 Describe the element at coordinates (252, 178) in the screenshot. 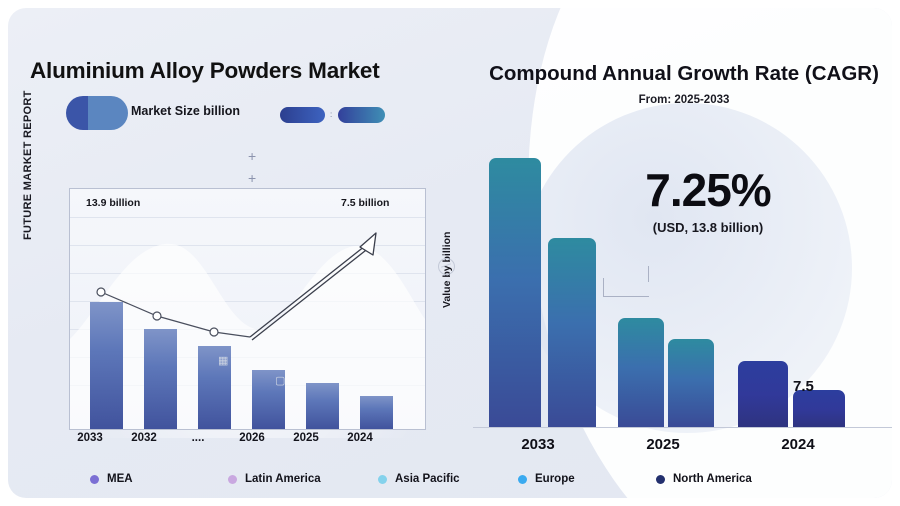

I see `plus-icon-2: +` at that location.